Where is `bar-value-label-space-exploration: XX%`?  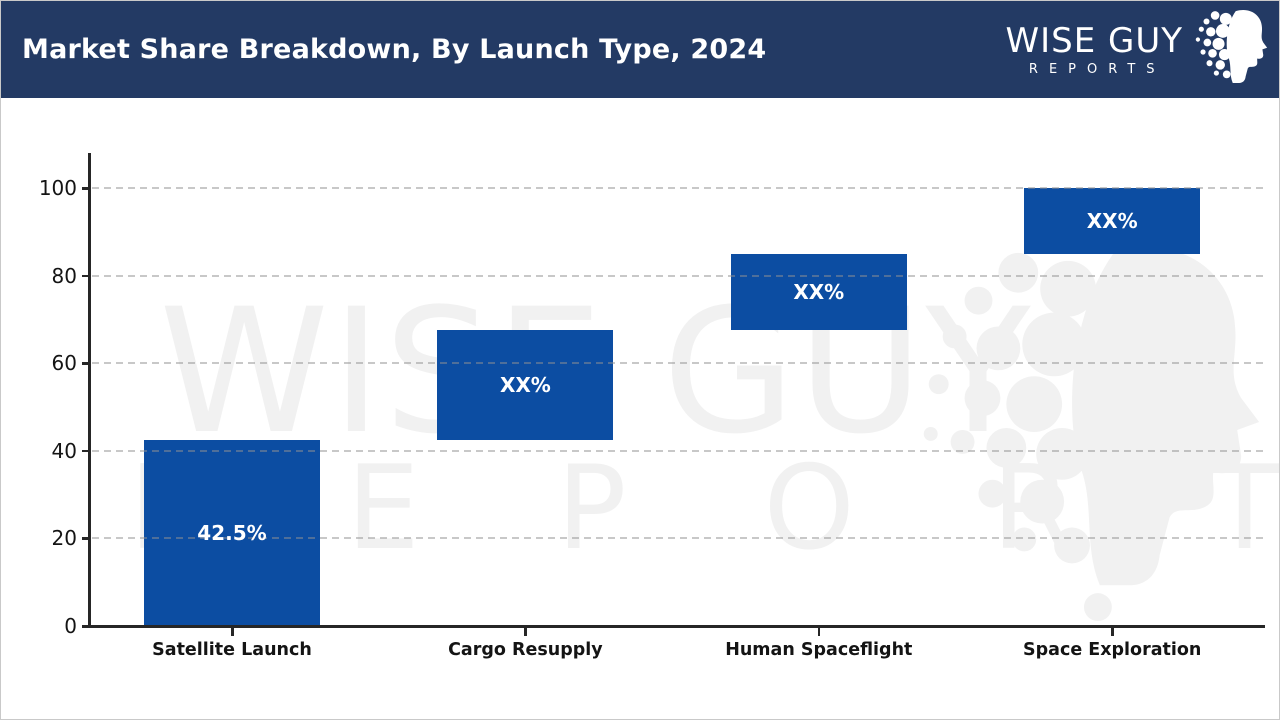
bar-value-label-space-exploration: XX% is located at coordinates (1112, 220).